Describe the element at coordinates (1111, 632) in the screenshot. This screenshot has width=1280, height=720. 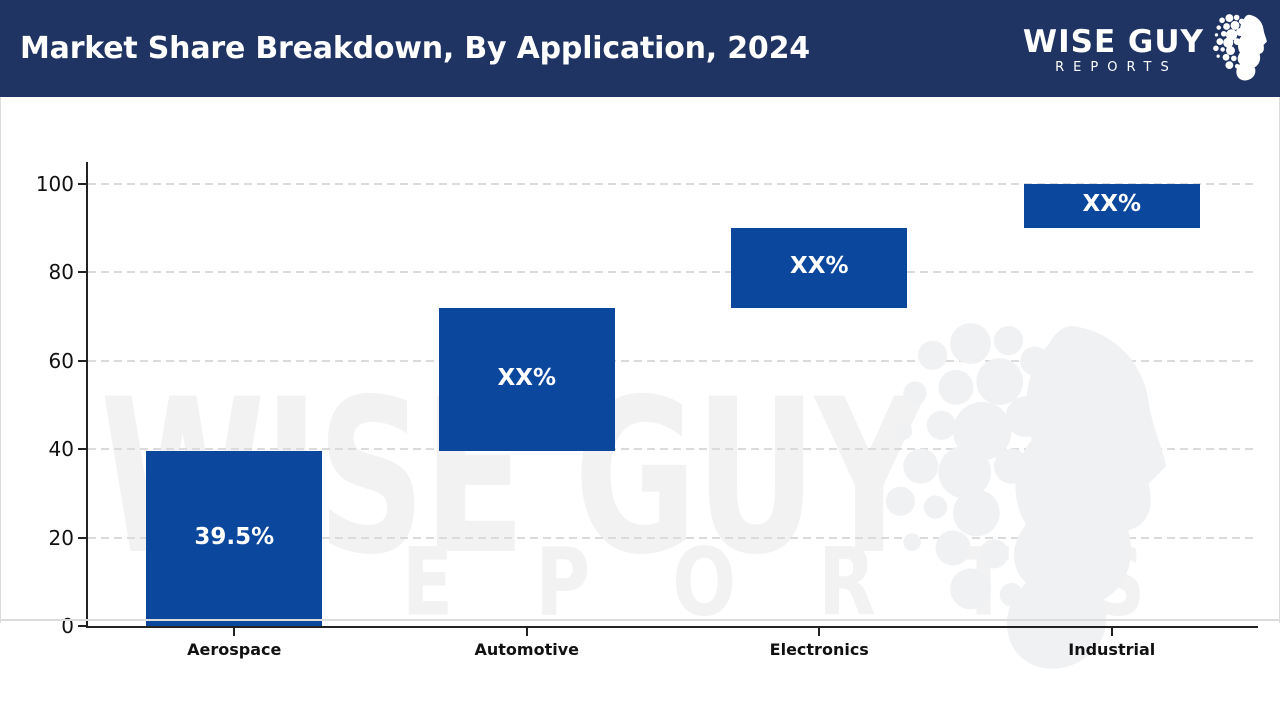
I see `x-tick-industrial` at that location.